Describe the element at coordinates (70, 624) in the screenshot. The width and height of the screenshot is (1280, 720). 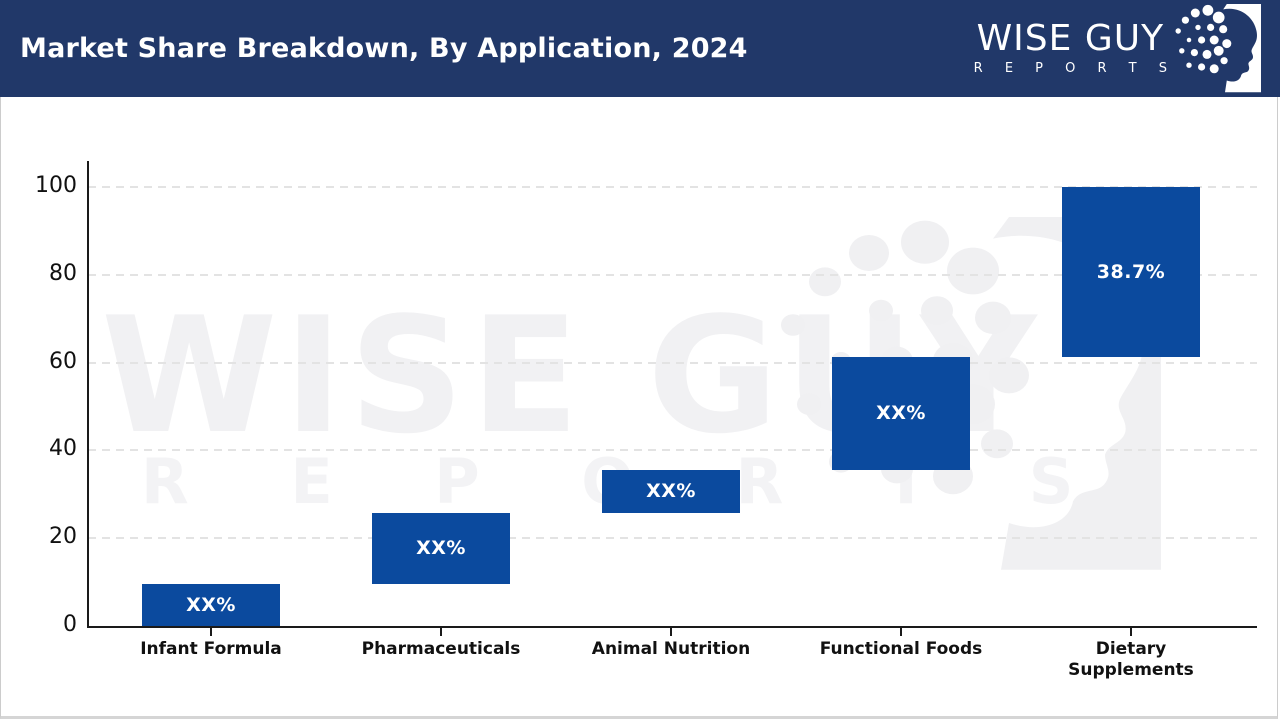
I see `y-tick-label: 0` at that location.